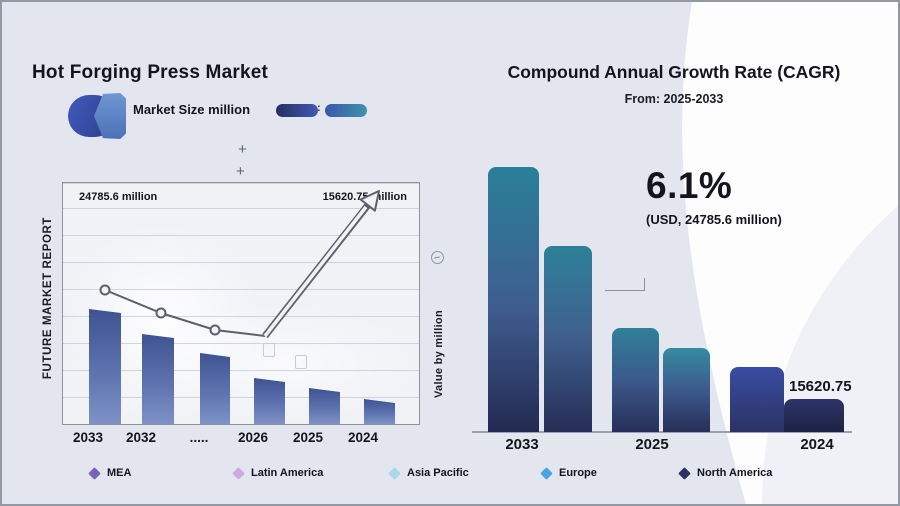 This screenshot has width=900, height=506. I want to click on legend-label: Asia Pacific, so click(438, 473).